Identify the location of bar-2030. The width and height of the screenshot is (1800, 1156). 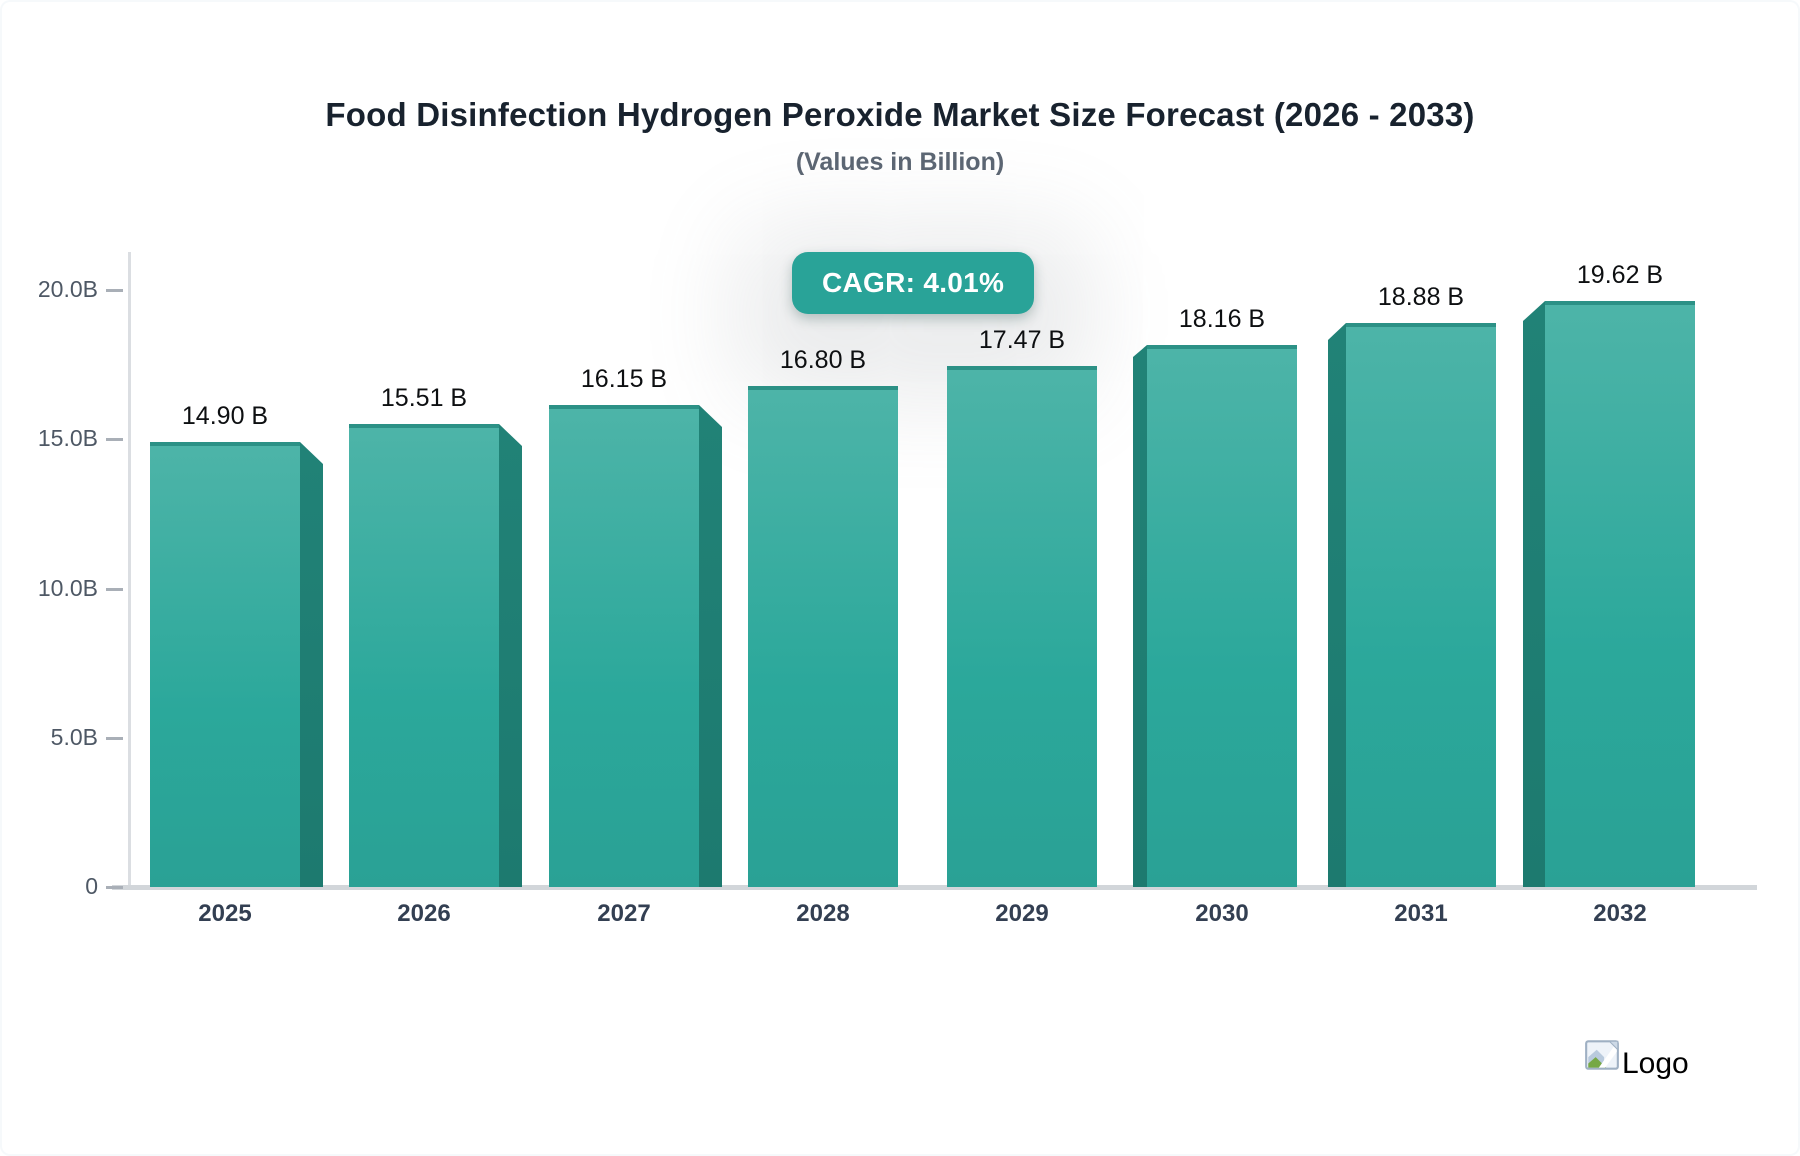
(1222, 616).